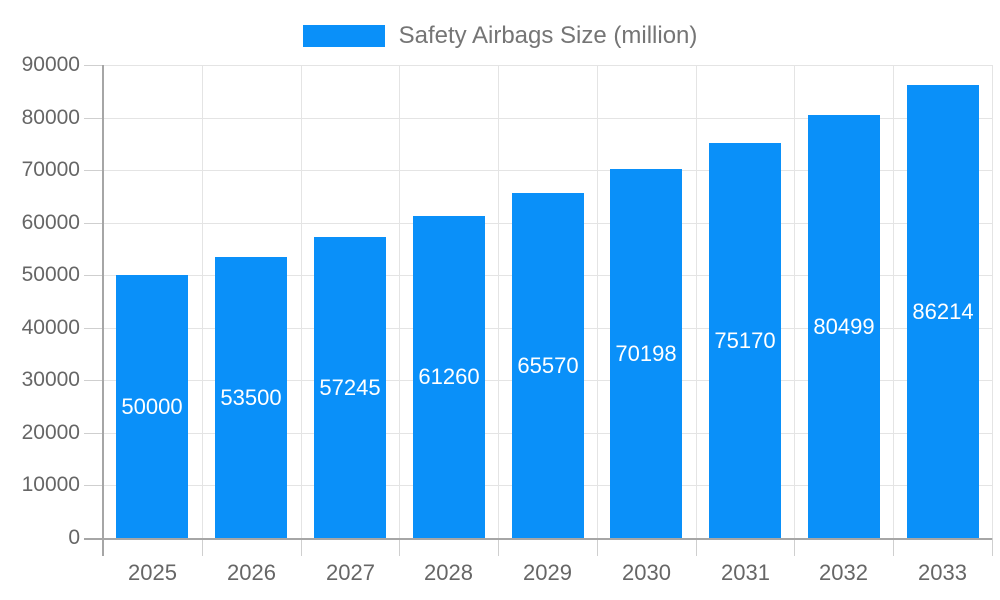 Image resolution: width=1000 pixels, height=600 pixels. What do you see at coordinates (50, 117) in the screenshot?
I see `y-tick-label: 80000` at bounding box center [50, 117].